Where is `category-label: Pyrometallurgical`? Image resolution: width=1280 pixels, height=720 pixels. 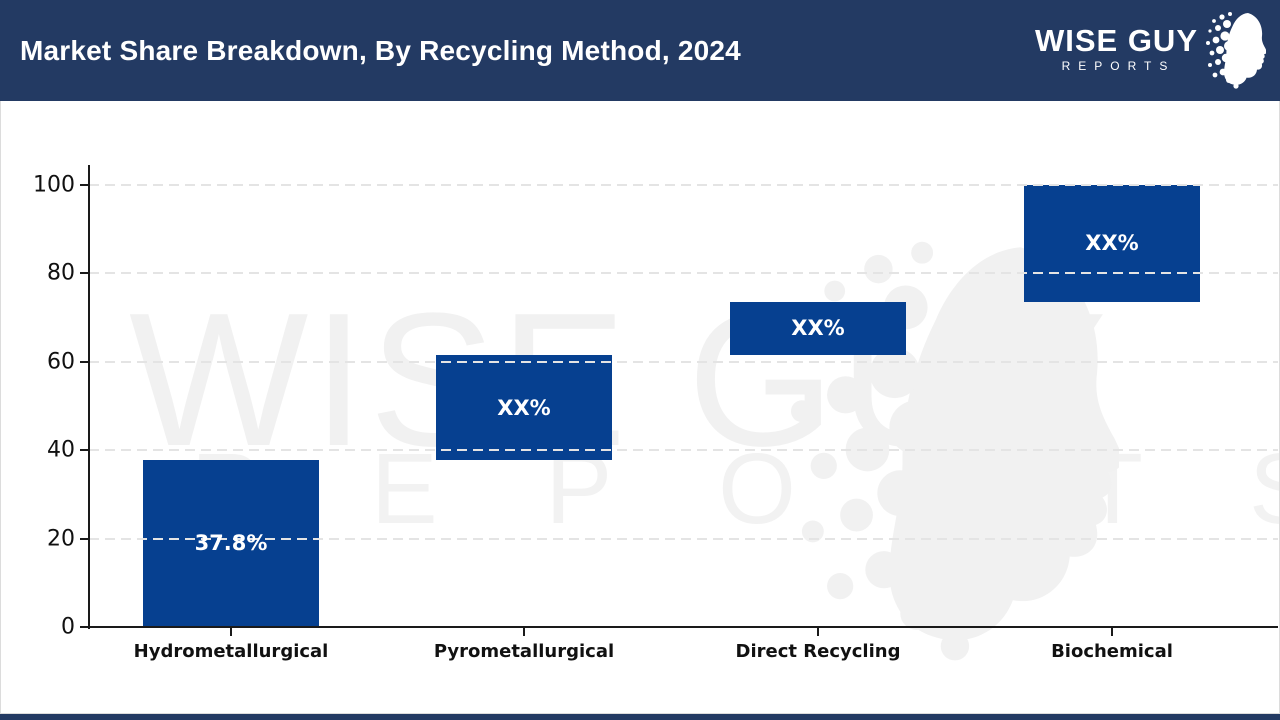
category-label: Pyrometallurgical is located at coordinates (524, 651).